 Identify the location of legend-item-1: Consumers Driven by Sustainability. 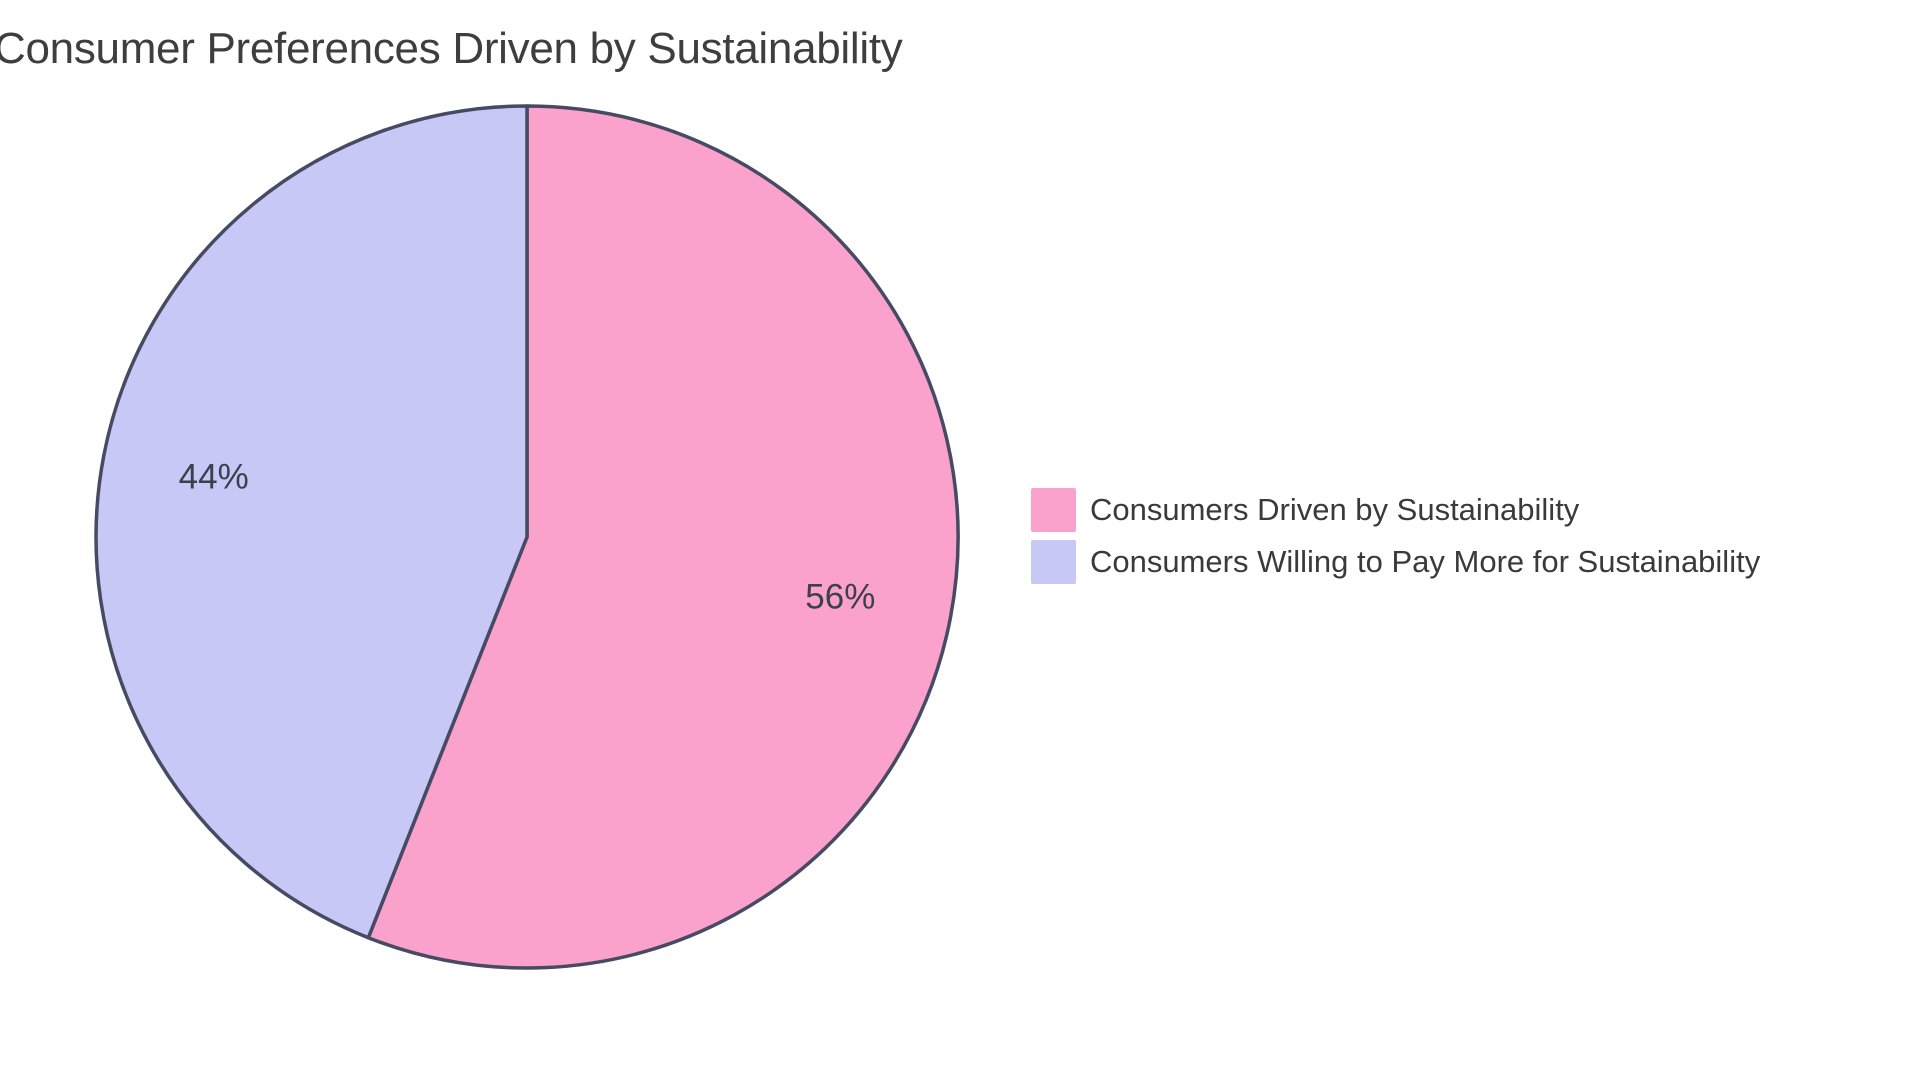
(1395, 510).